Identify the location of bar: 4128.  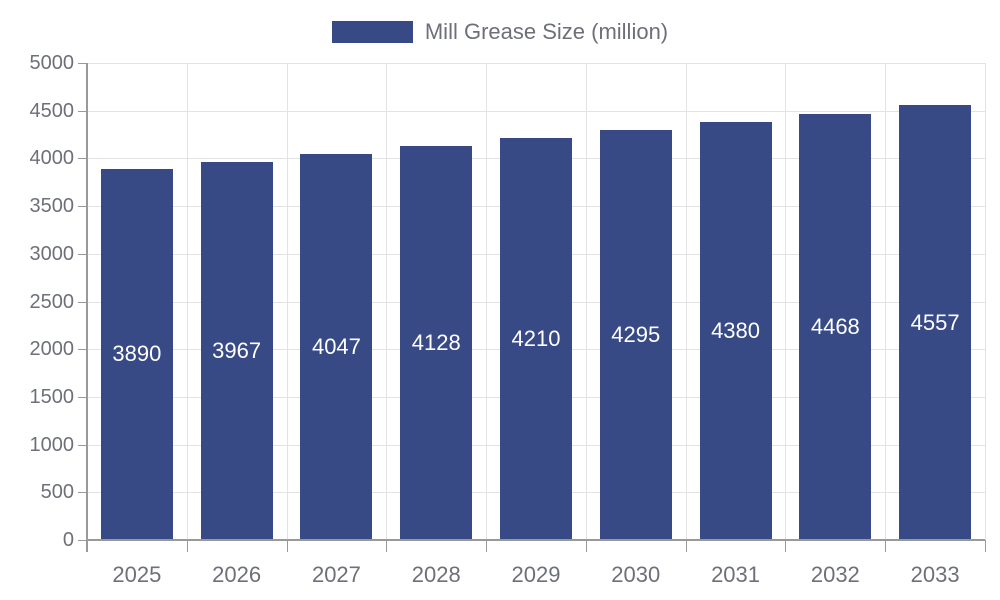
(436, 343).